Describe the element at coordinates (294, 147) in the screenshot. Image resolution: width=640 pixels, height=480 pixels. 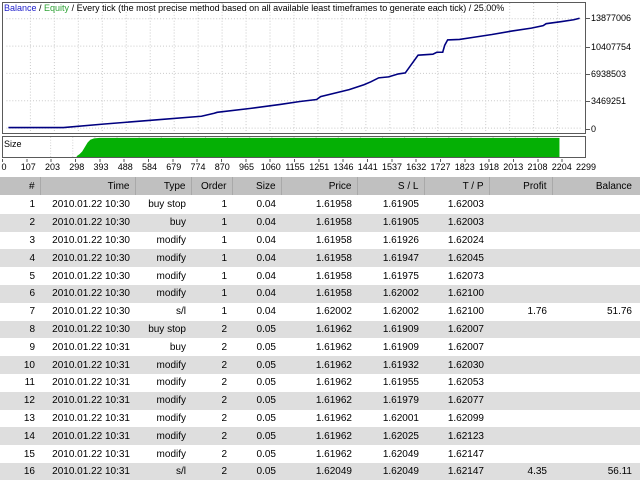
I see `lot-size-panel` at that location.